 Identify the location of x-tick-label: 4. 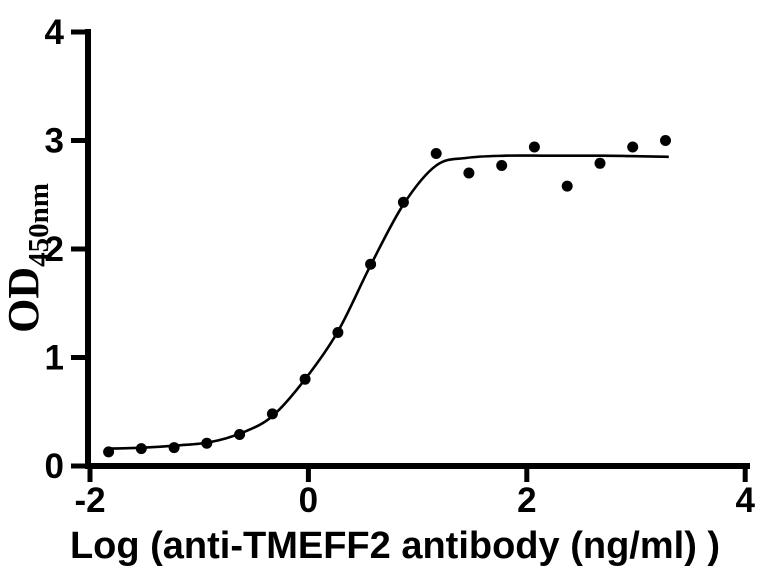
(745, 500).